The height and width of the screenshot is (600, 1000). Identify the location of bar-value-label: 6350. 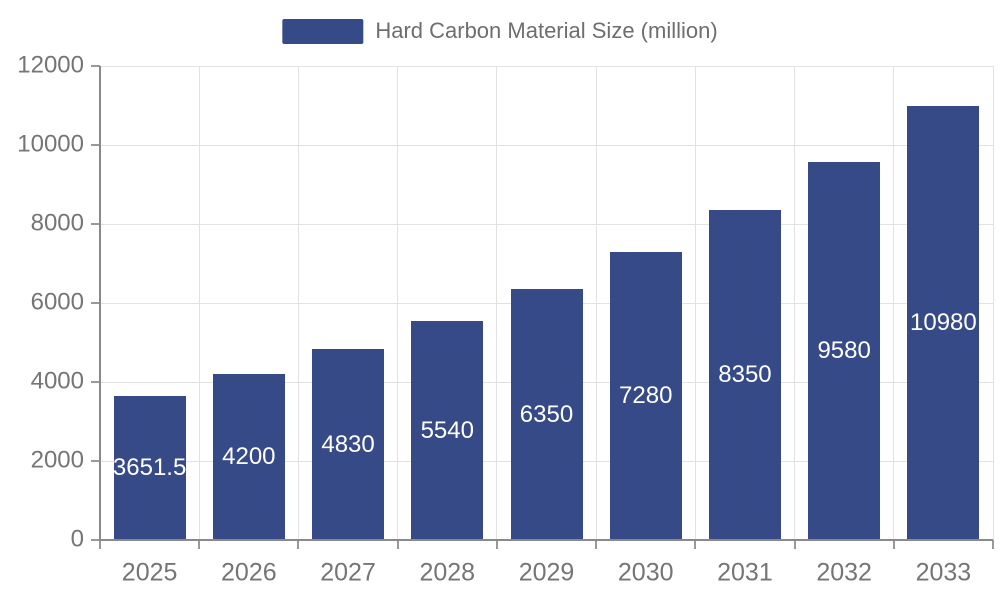
(546, 414).